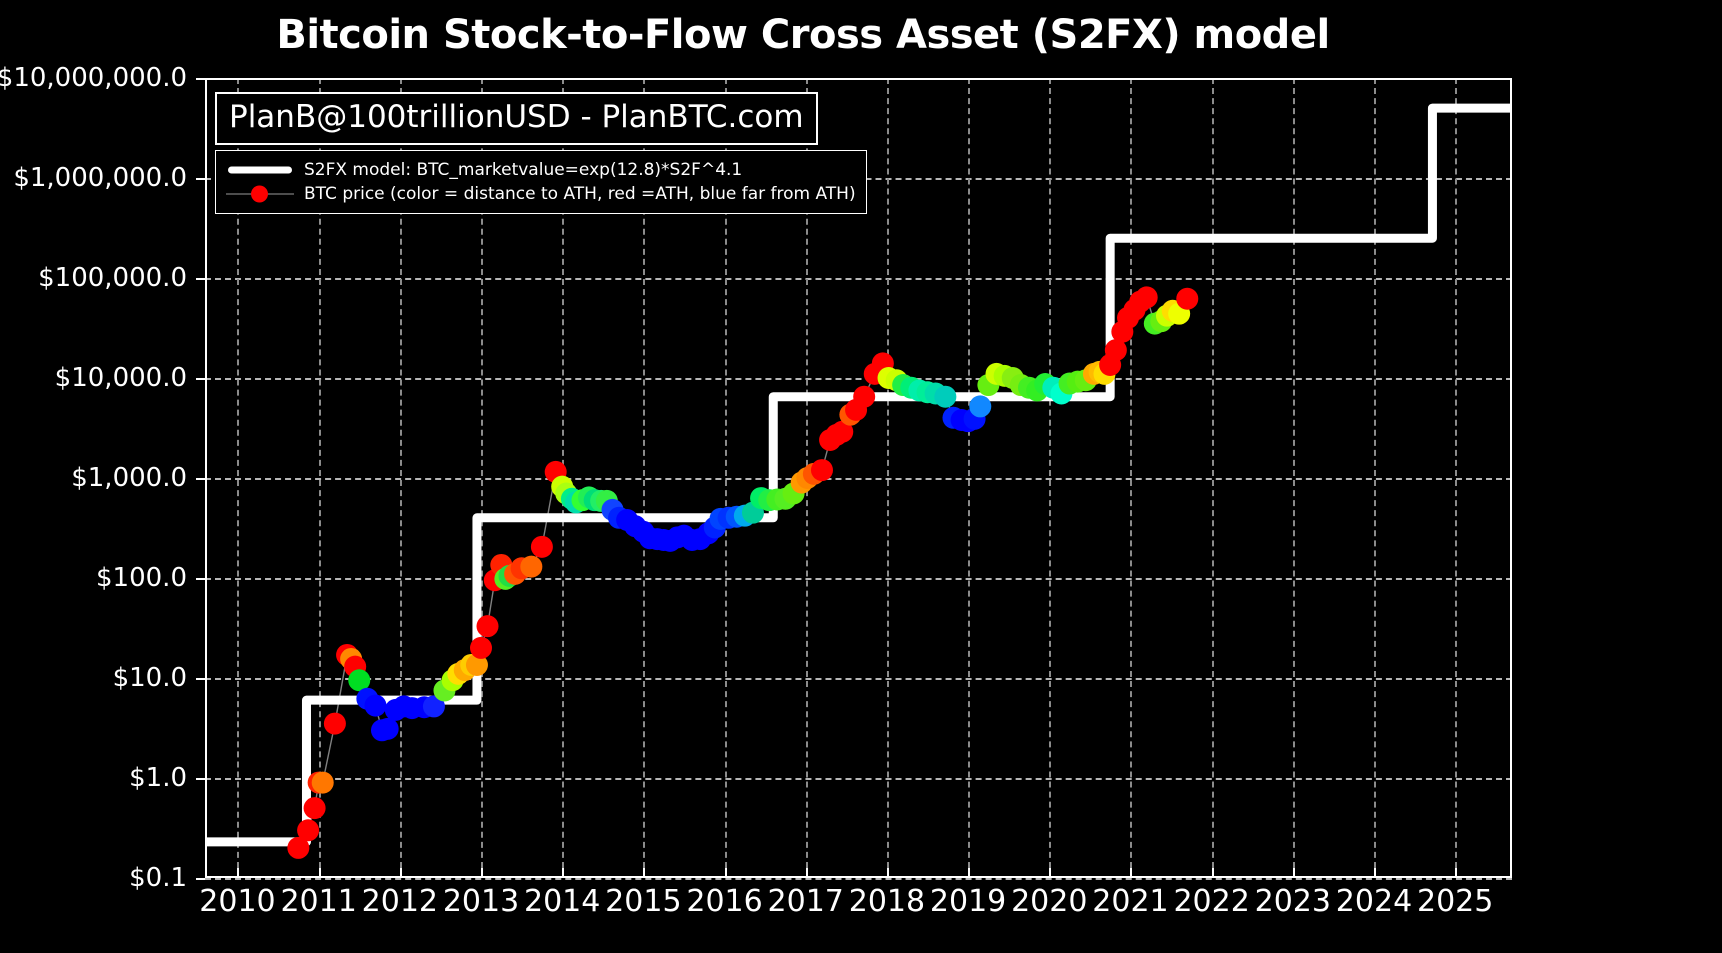 This screenshot has height=953, width=1722. Describe the element at coordinates (1211, 901) in the screenshot. I see `x-axis-tick-label: 2022` at that location.